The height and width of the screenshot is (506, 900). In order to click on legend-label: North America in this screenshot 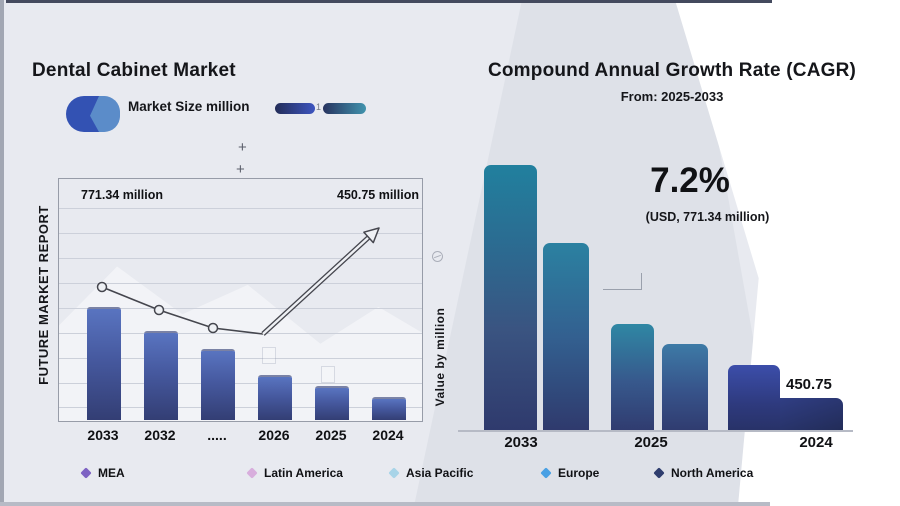, I will do `click(712, 473)`.